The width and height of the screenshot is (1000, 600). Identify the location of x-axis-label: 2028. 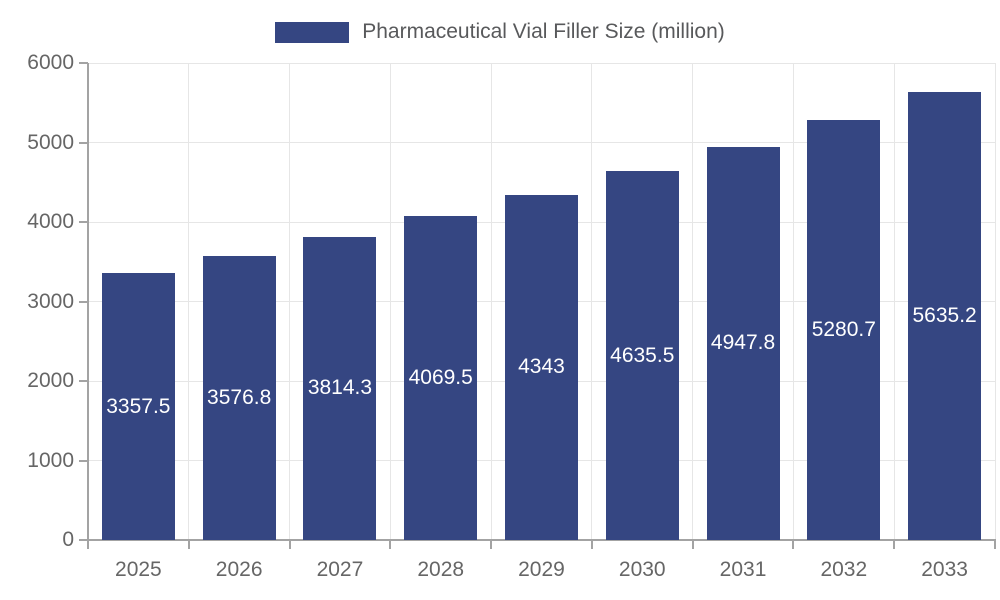
(441, 569).